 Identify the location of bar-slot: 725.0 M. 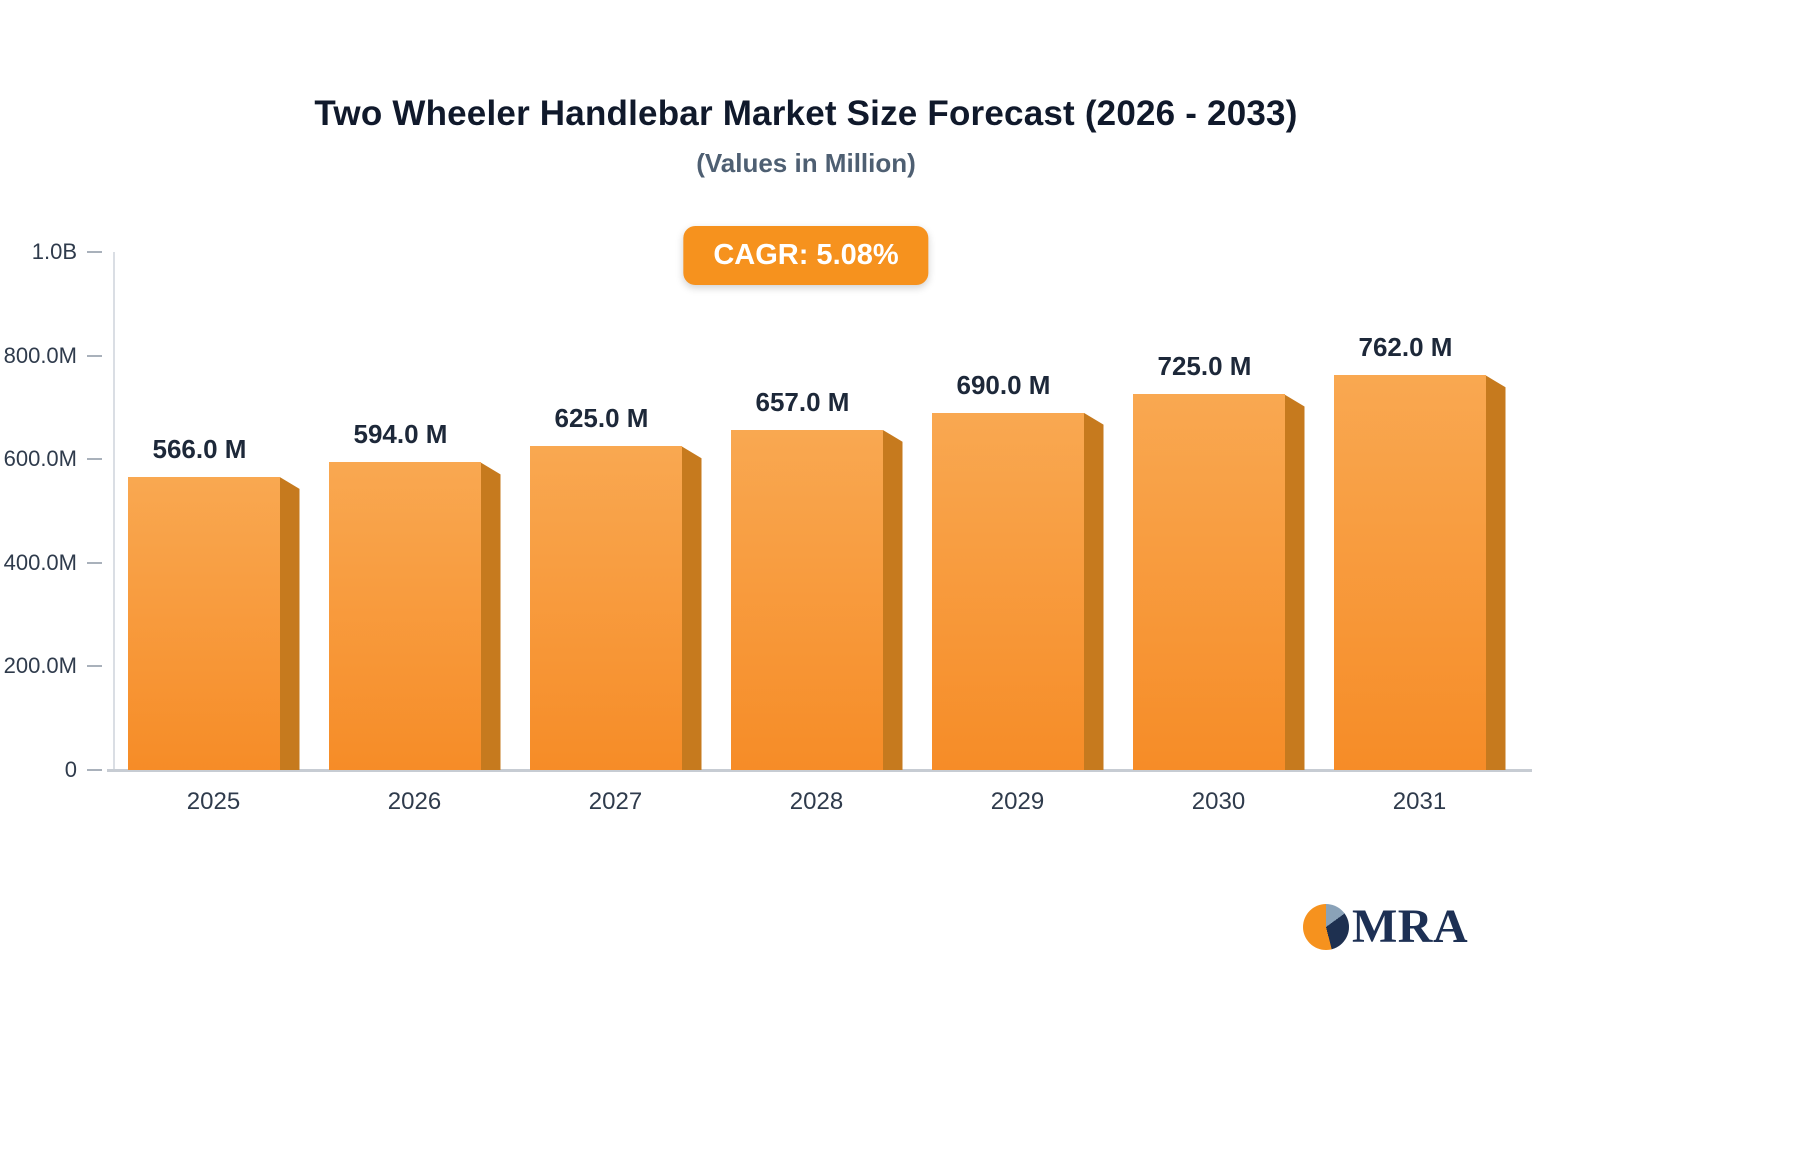
(1218, 511).